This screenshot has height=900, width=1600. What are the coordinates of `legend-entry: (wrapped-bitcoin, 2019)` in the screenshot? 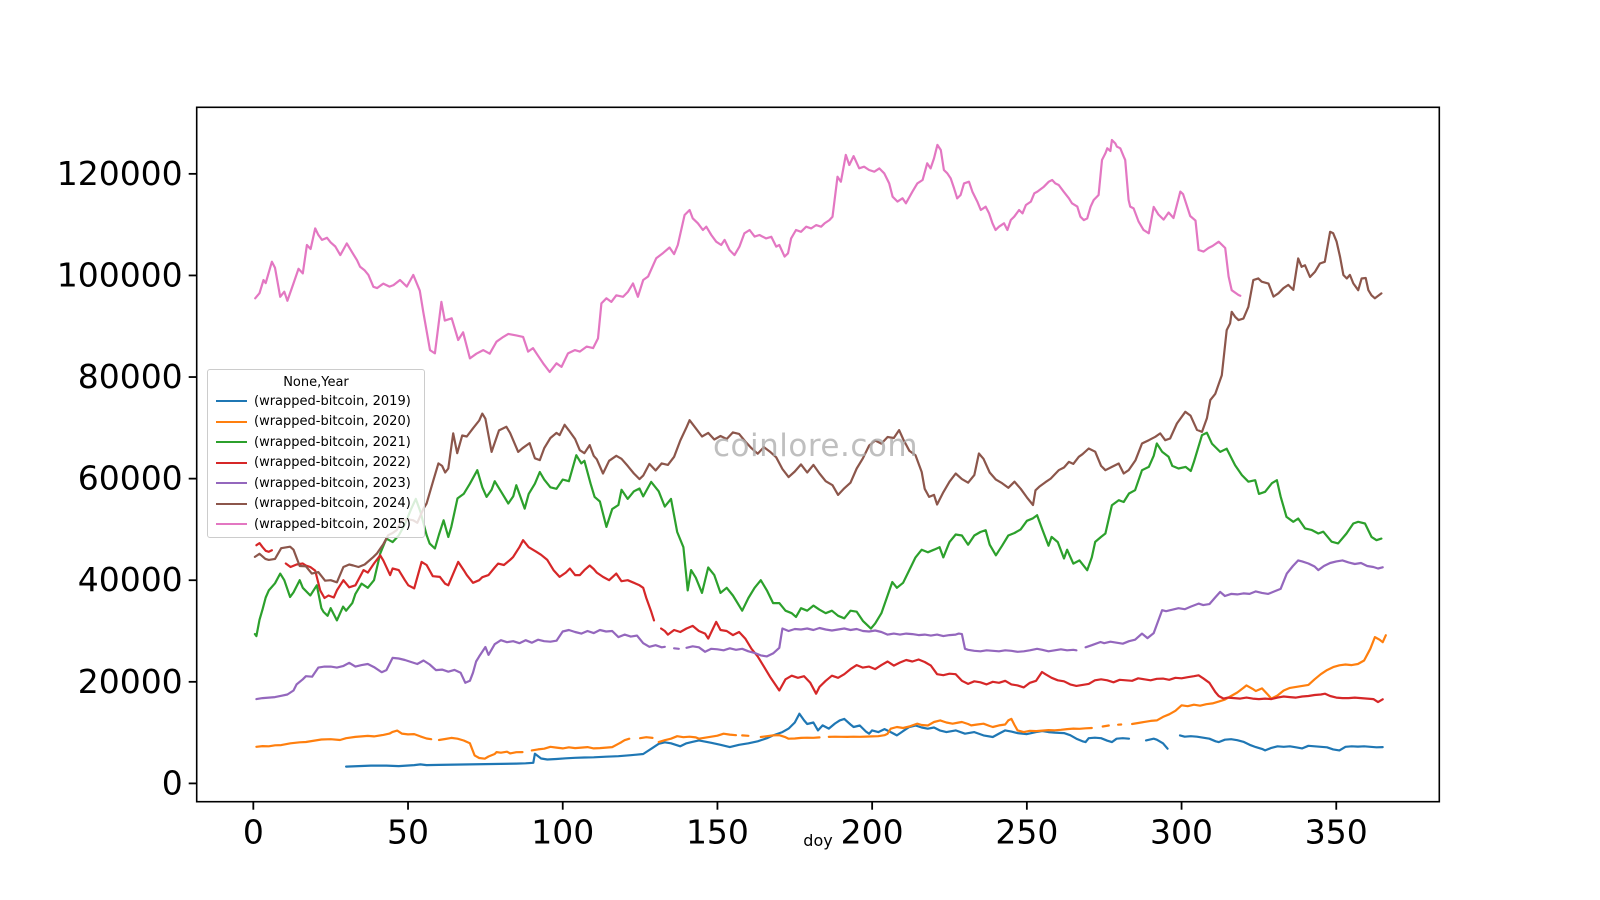 It's located at (316, 401).